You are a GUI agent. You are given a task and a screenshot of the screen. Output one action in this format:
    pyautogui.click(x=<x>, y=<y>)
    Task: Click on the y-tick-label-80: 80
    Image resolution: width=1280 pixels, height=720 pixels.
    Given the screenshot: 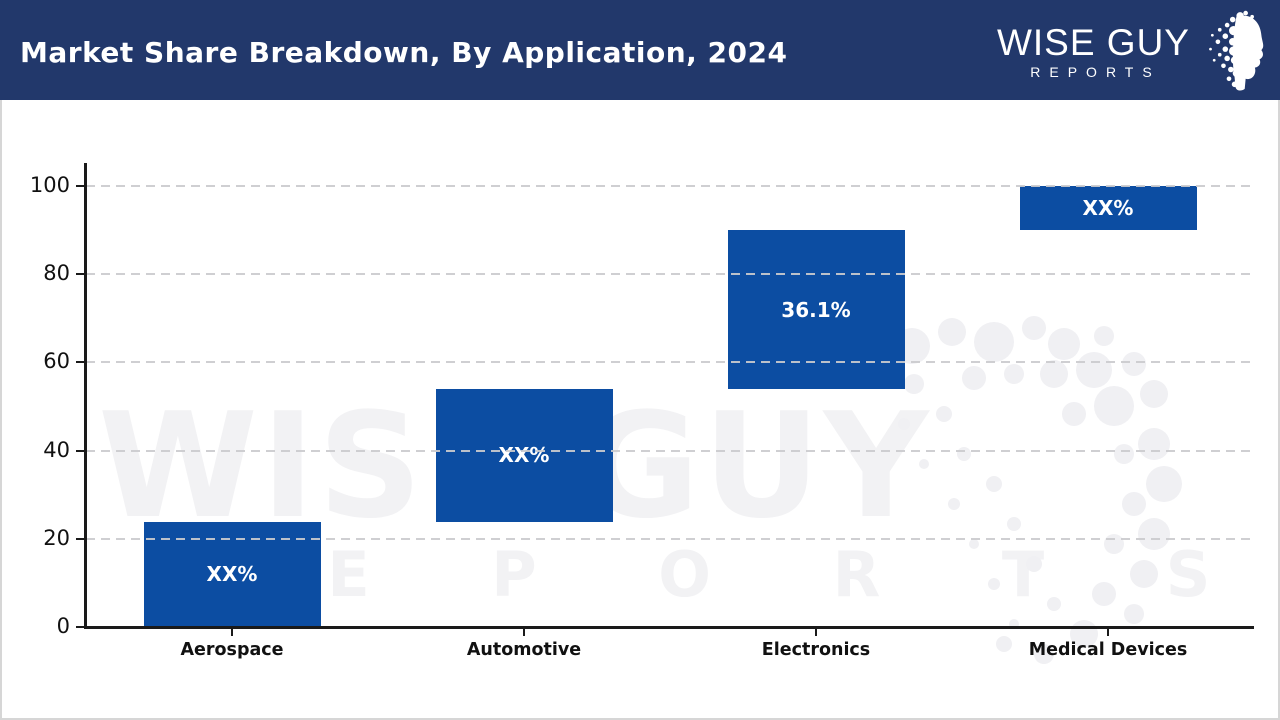 What is the action you would take?
    pyautogui.click(x=56, y=273)
    